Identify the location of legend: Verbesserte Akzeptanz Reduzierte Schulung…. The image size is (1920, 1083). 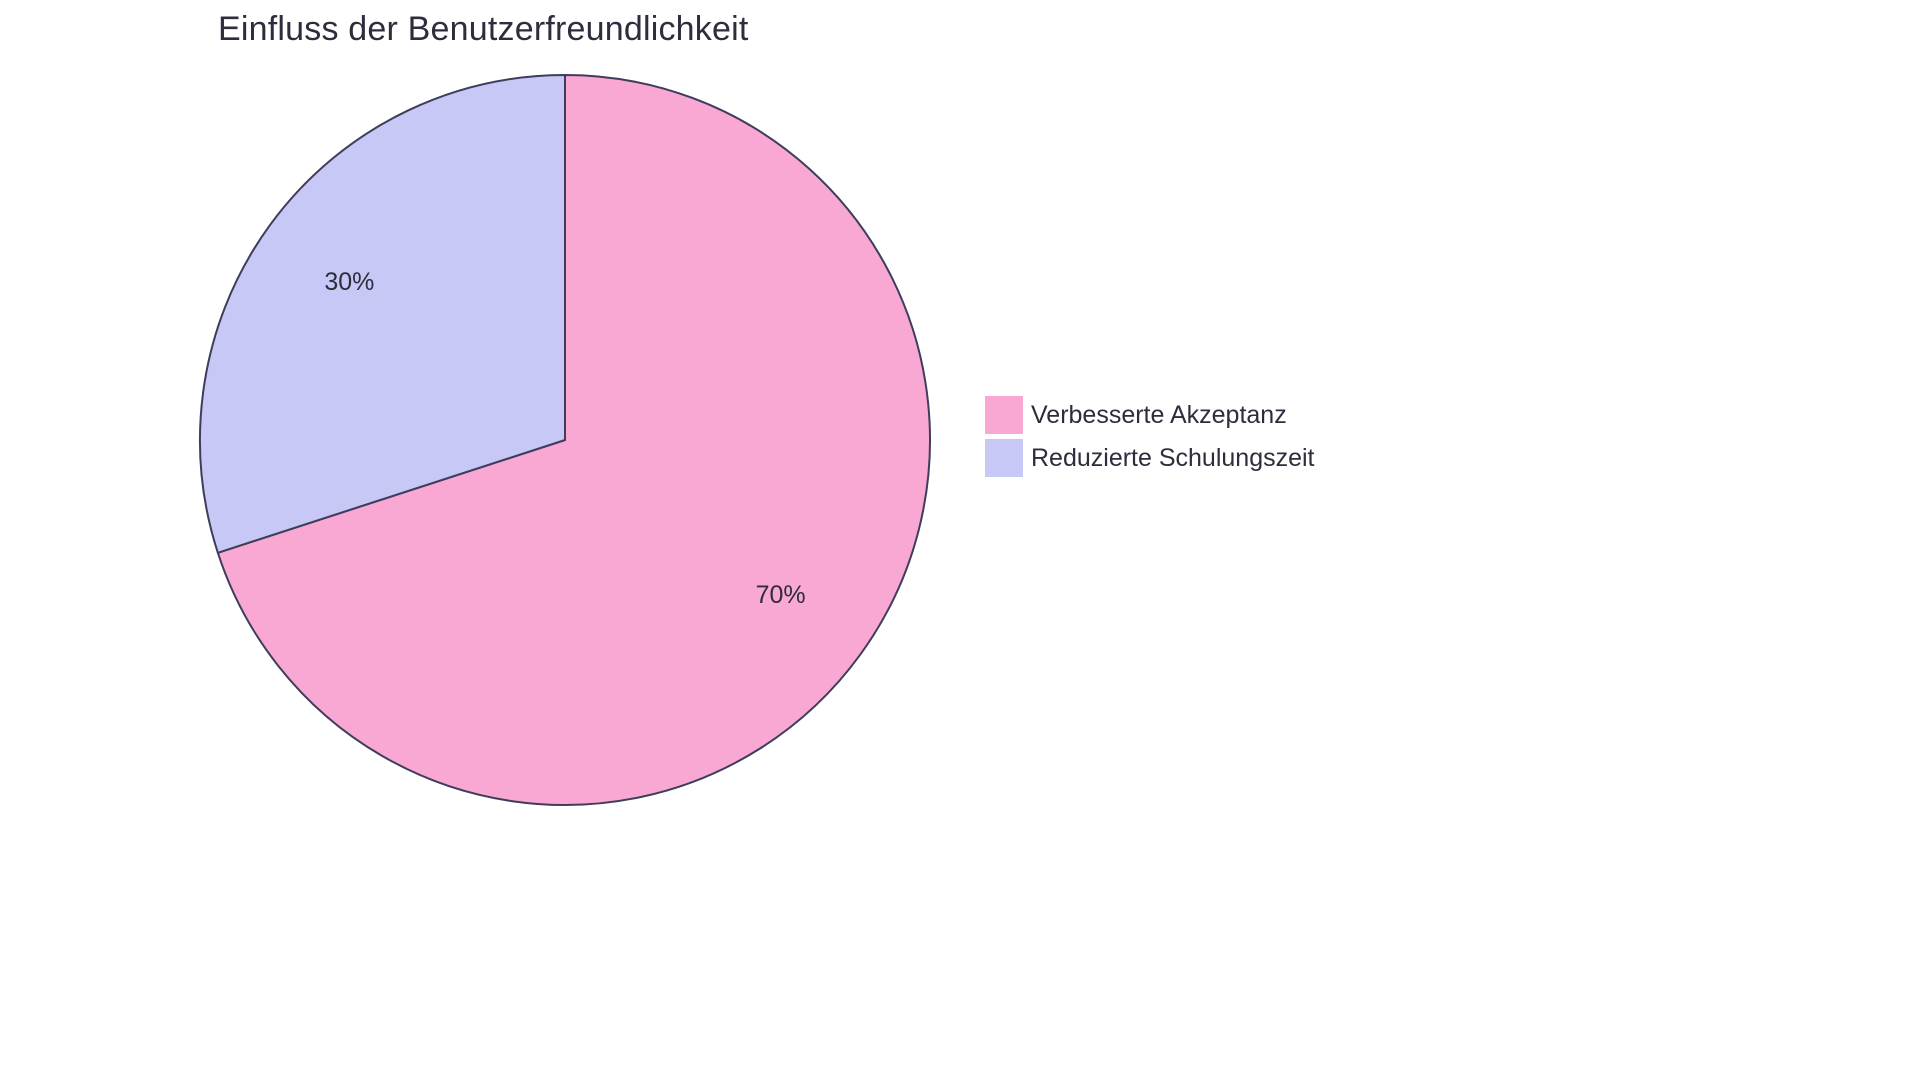
(1150, 436).